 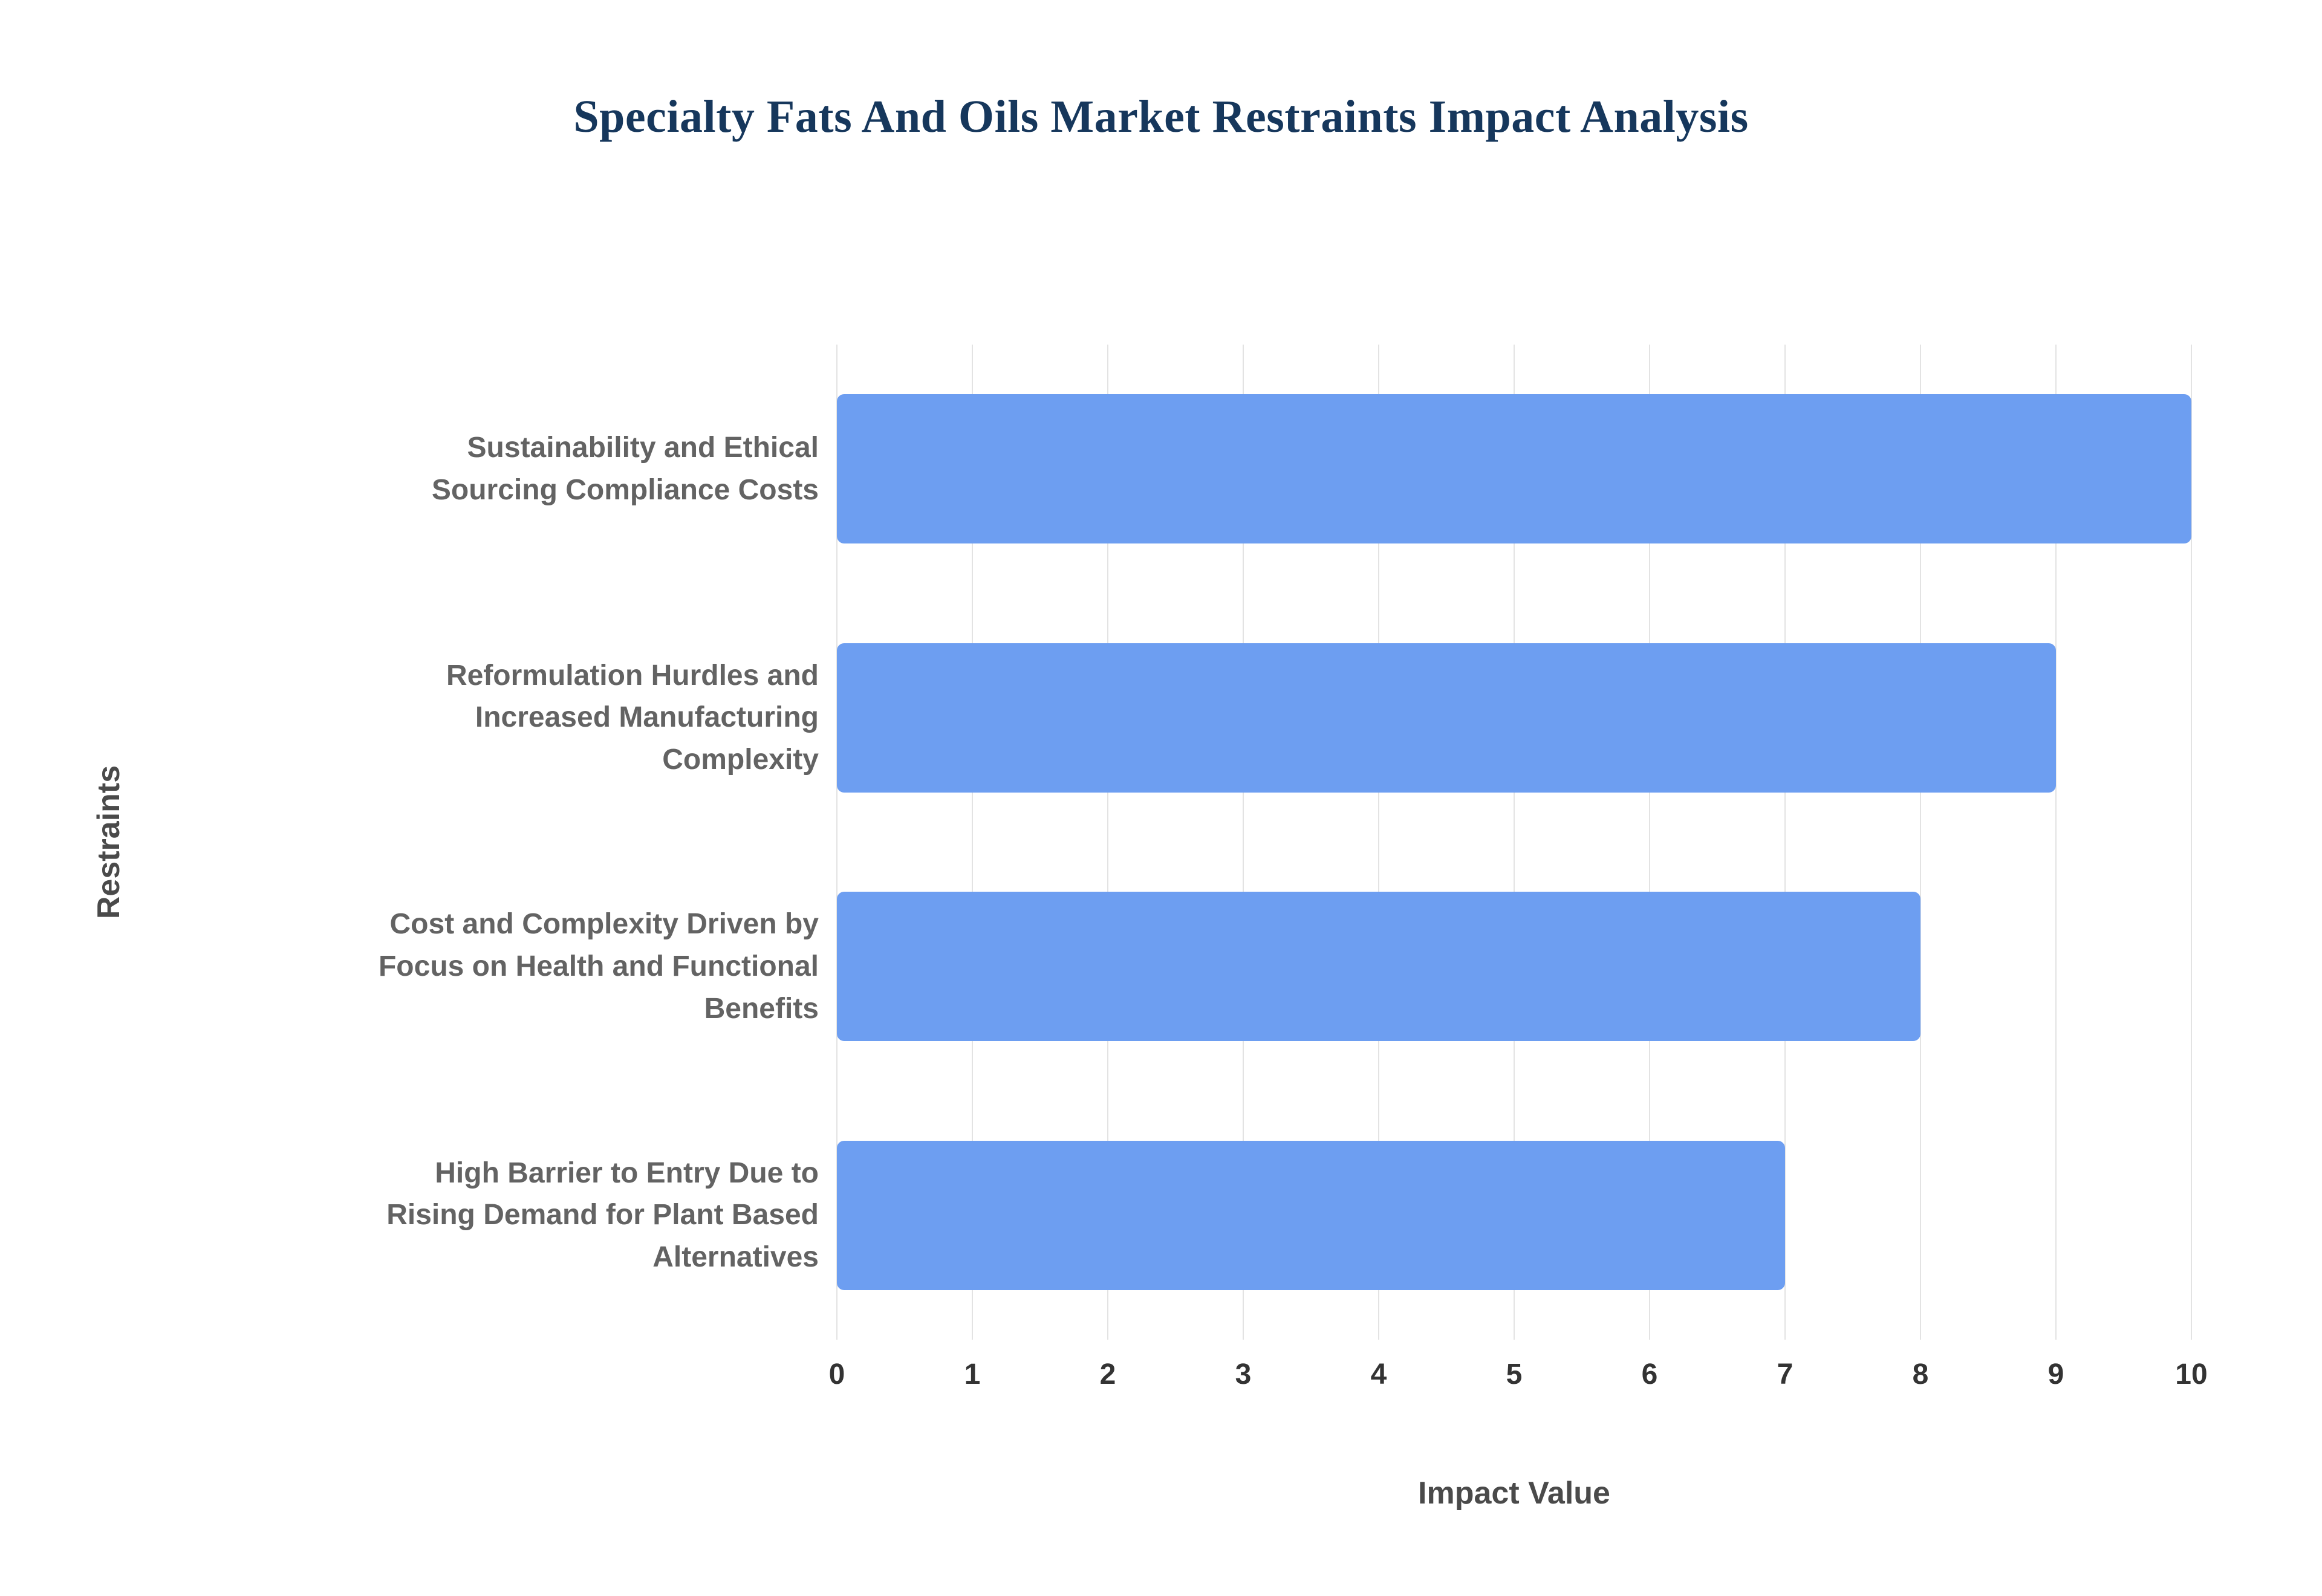 I want to click on x-tick-label: 5, so click(x=1514, y=1374).